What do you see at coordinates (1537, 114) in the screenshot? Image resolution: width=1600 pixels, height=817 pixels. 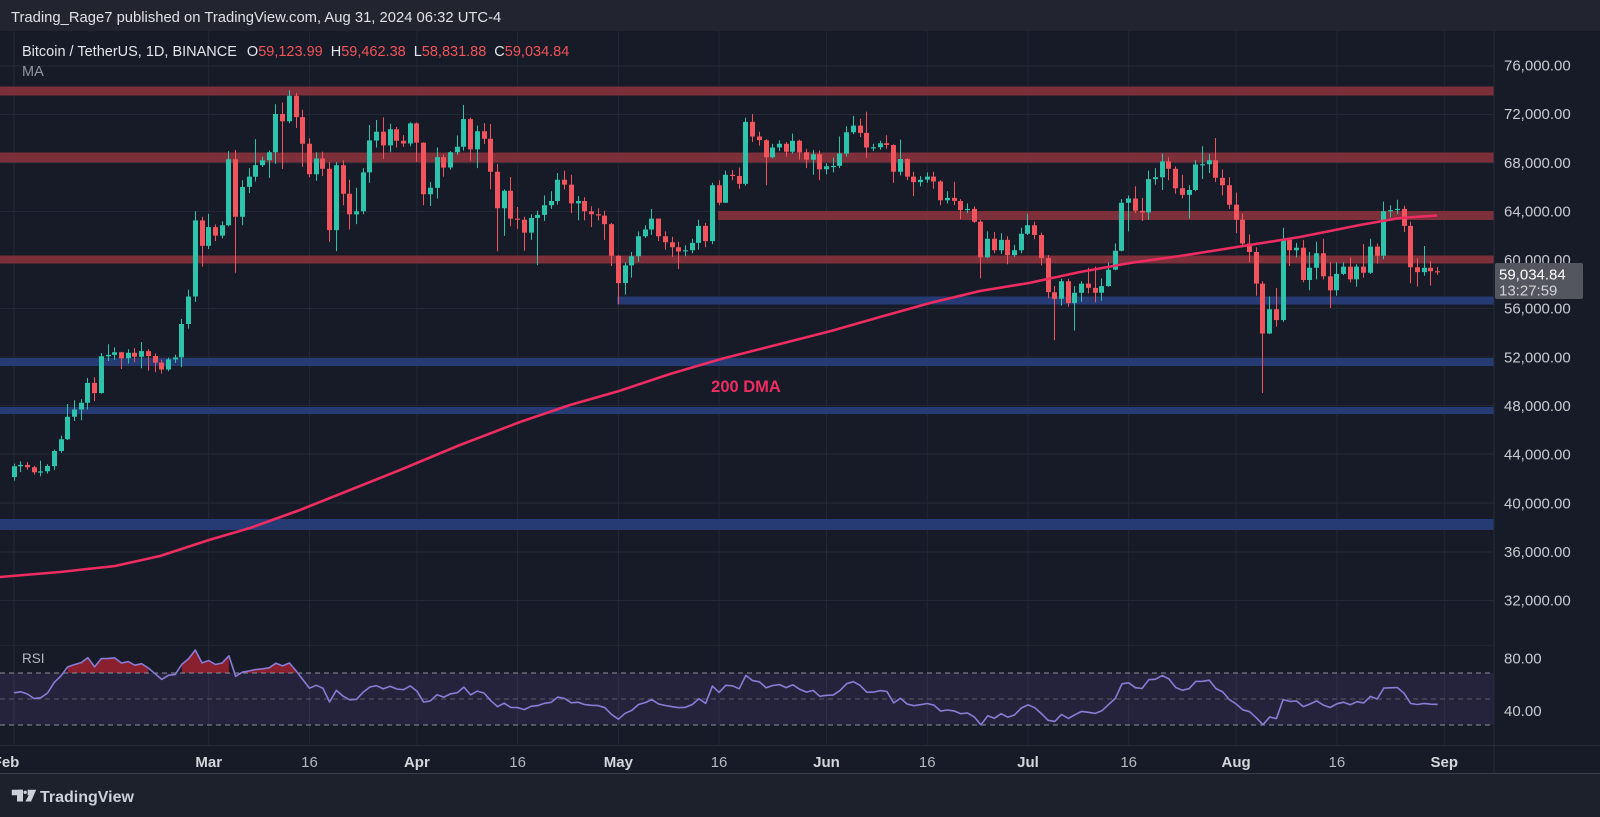 I see `svg-text: 72,000.00` at bounding box center [1537, 114].